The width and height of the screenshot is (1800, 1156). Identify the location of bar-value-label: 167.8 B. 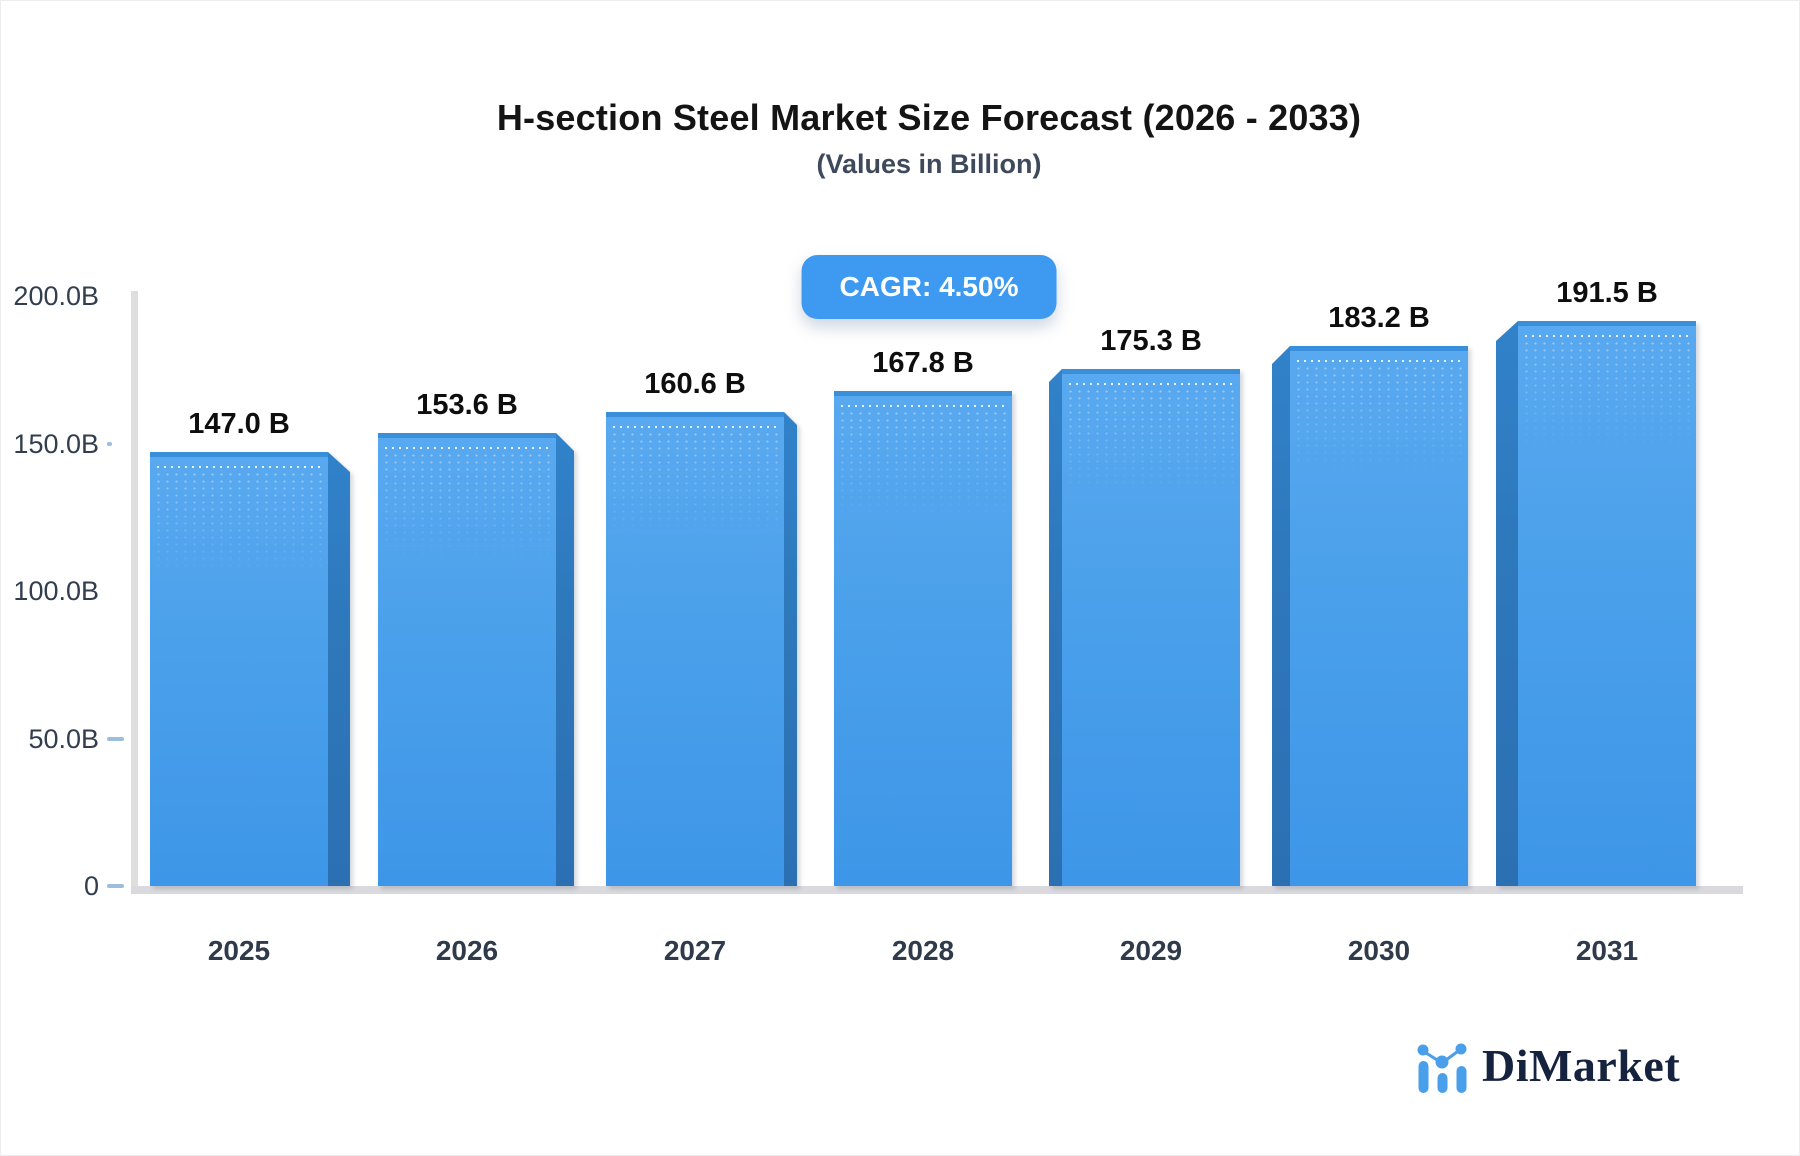
(923, 363).